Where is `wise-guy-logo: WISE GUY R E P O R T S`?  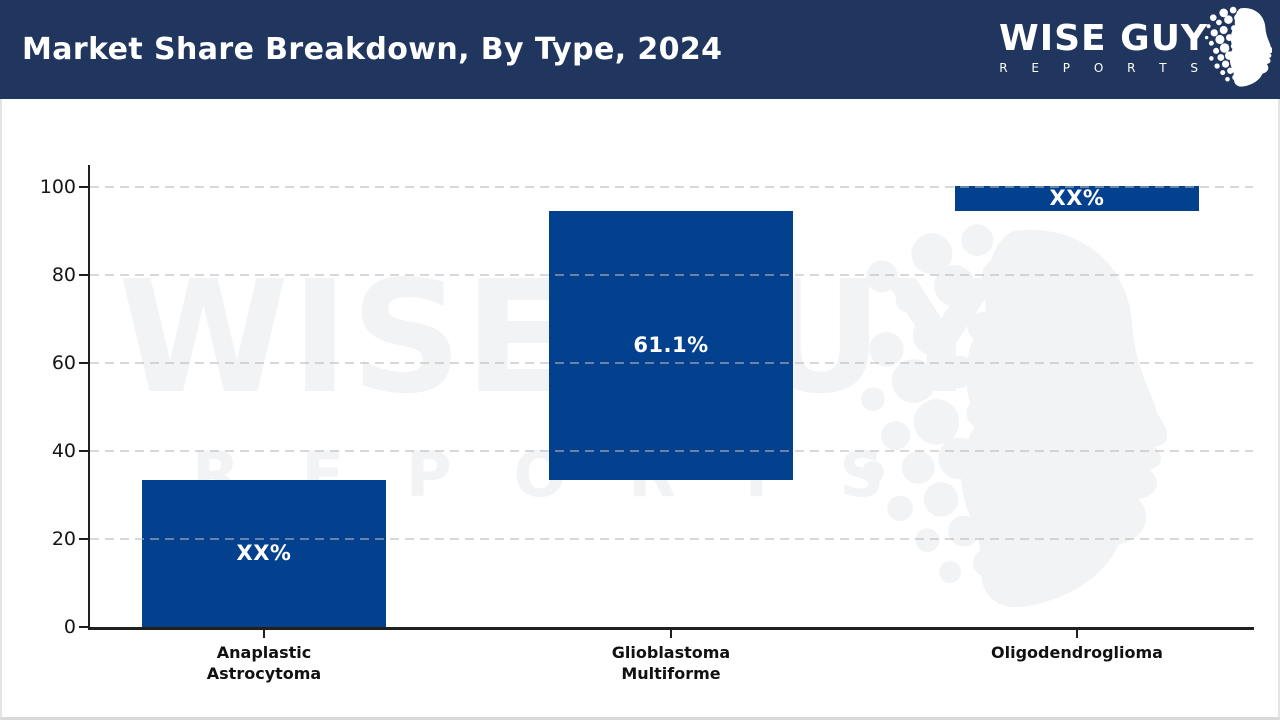 wise-guy-logo: WISE GUY R E P O R T S is located at coordinates (1132, 48).